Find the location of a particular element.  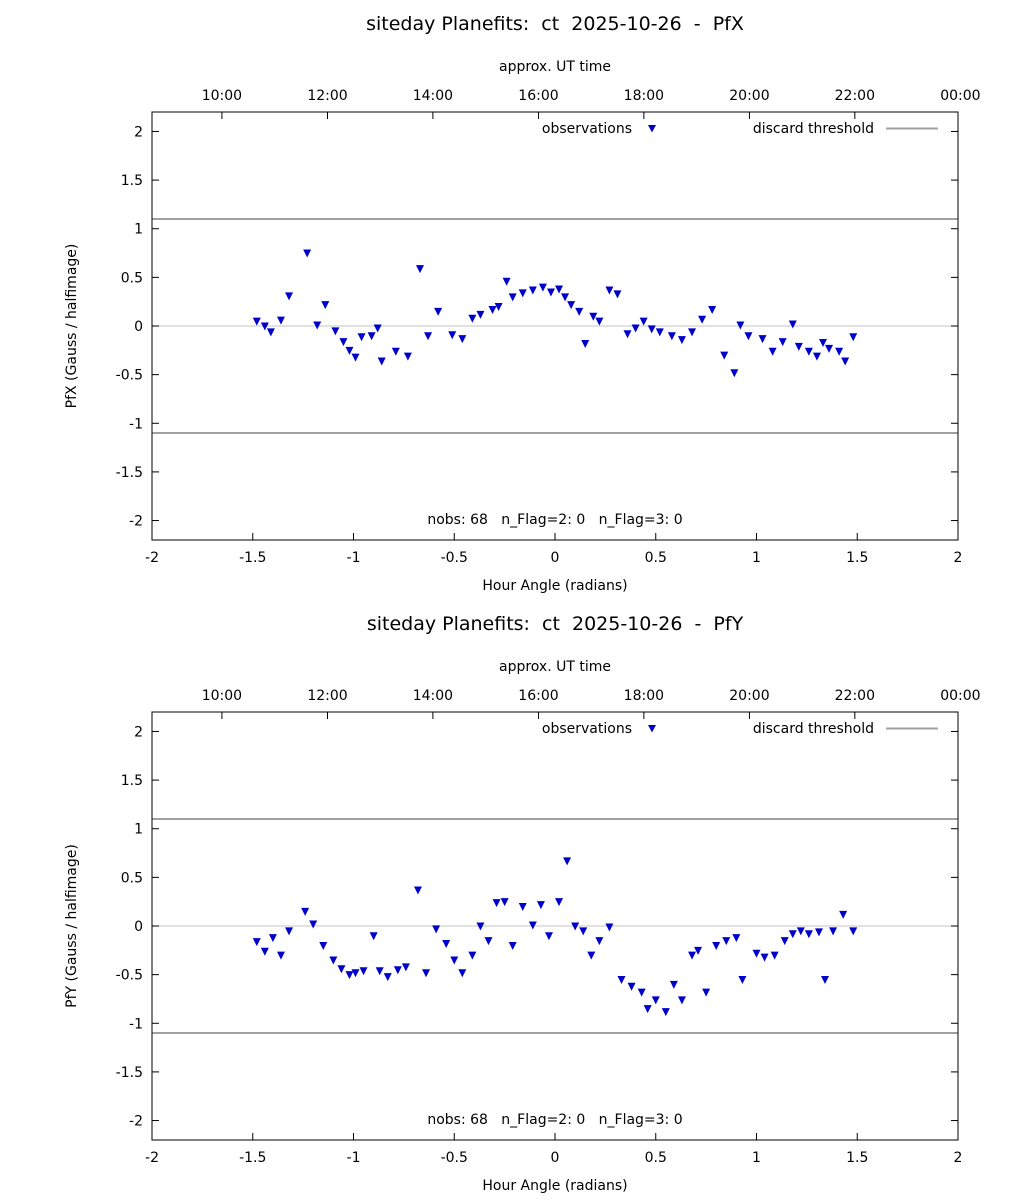

x-tick-label: -2 is located at coordinates (152, 1158).